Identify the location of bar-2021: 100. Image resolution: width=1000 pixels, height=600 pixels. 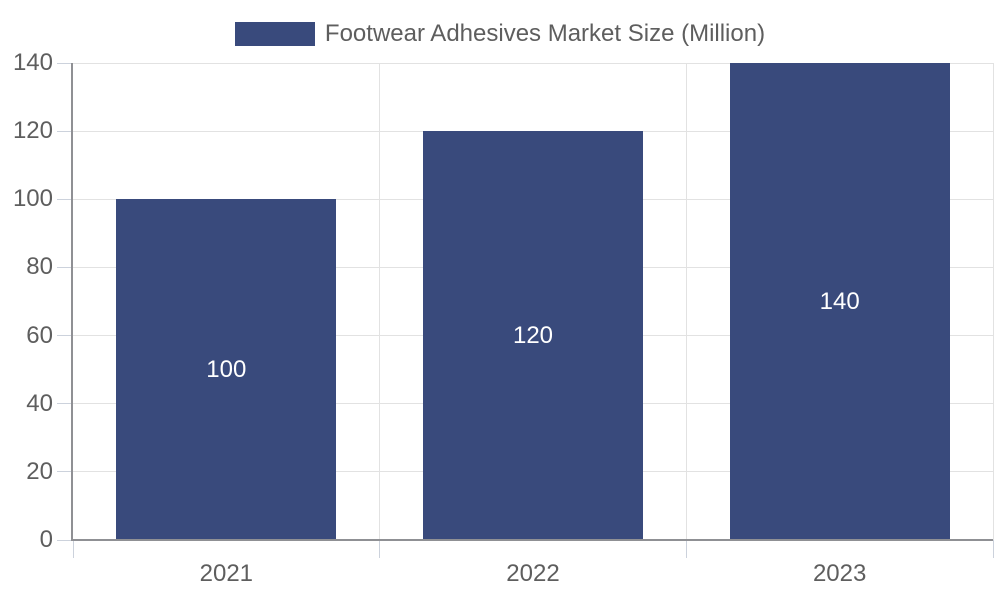
(226, 369).